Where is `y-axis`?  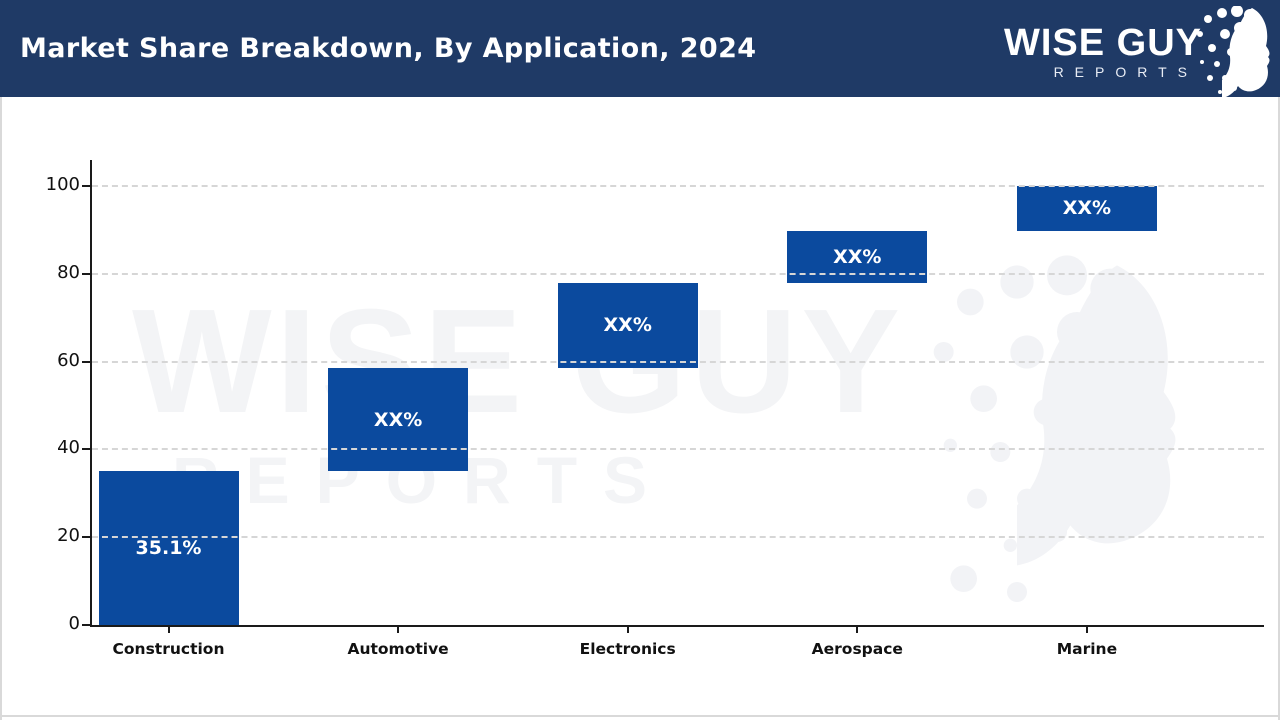 y-axis is located at coordinates (91, 393).